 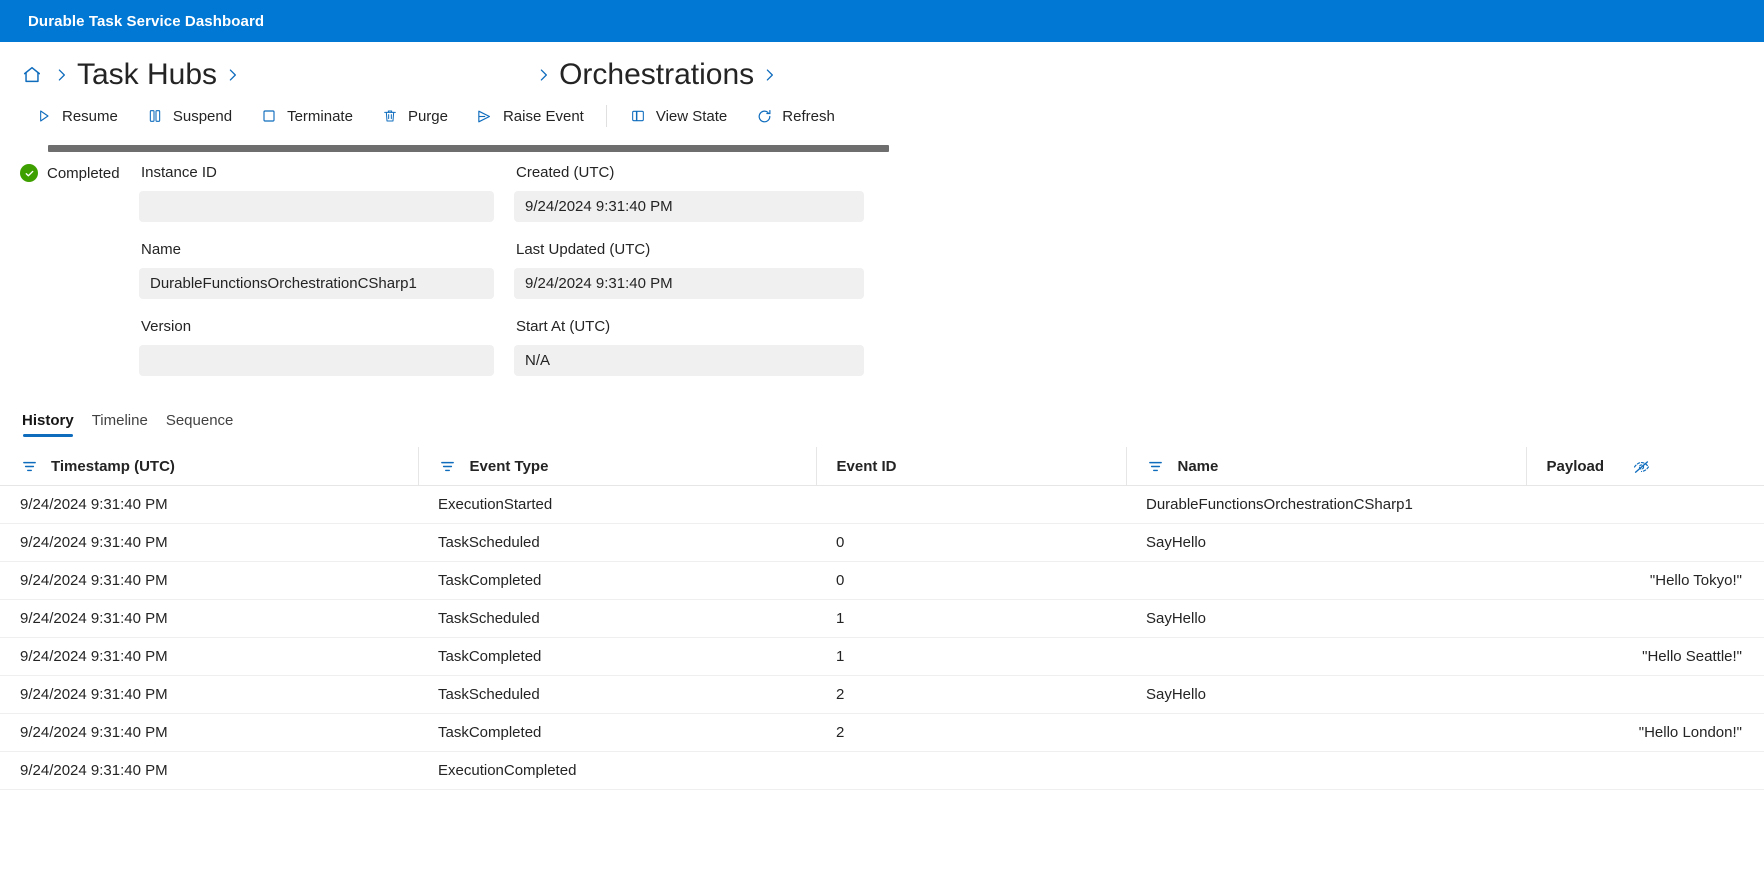 What do you see at coordinates (866, 466) in the screenshot?
I see `column-header-event-id-label: Event ID` at bounding box center [866, 466].